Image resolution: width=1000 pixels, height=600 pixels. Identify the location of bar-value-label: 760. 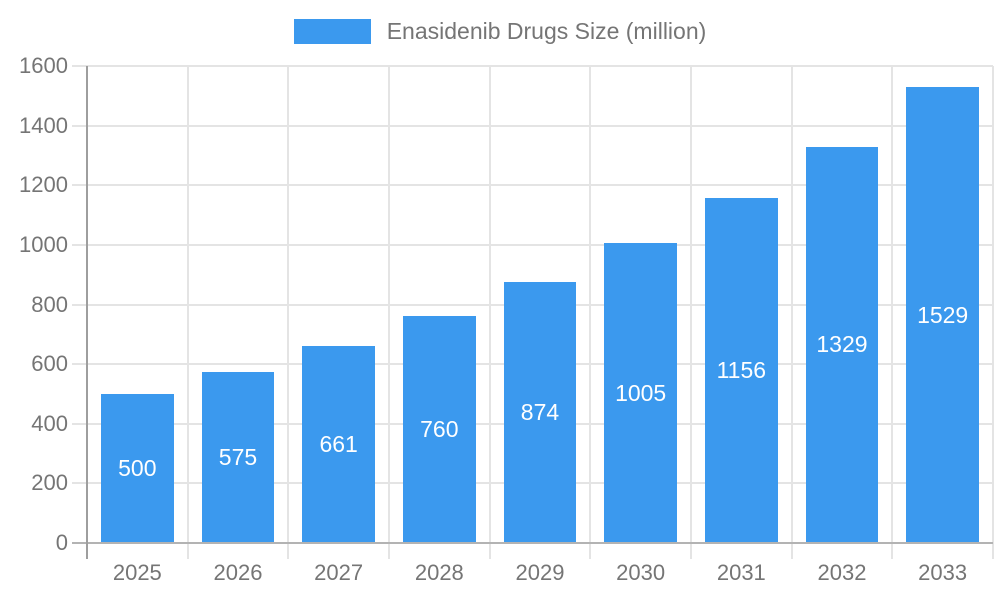
(439, 429).